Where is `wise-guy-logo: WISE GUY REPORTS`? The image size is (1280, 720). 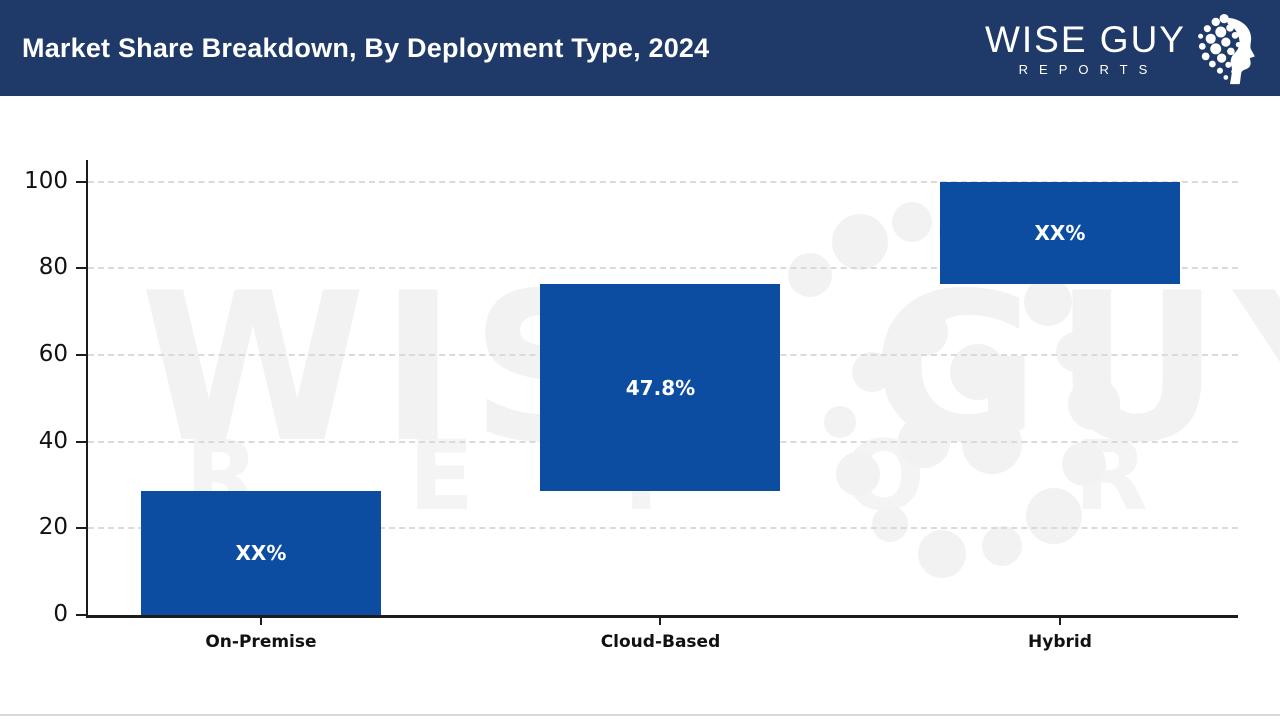 wise-guy-logo: WISE GUY REPORTS is located at coordinates (1121, 48).